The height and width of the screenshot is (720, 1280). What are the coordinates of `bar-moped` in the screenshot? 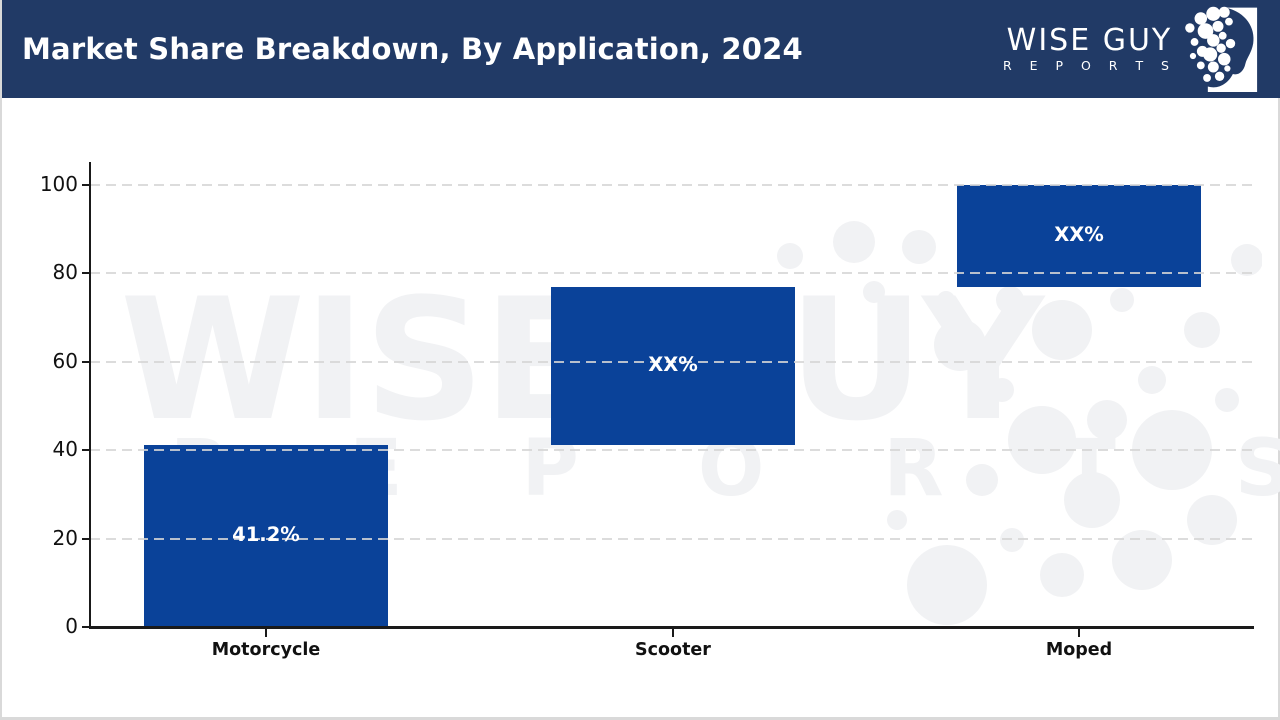 It's located at (1079, 236).